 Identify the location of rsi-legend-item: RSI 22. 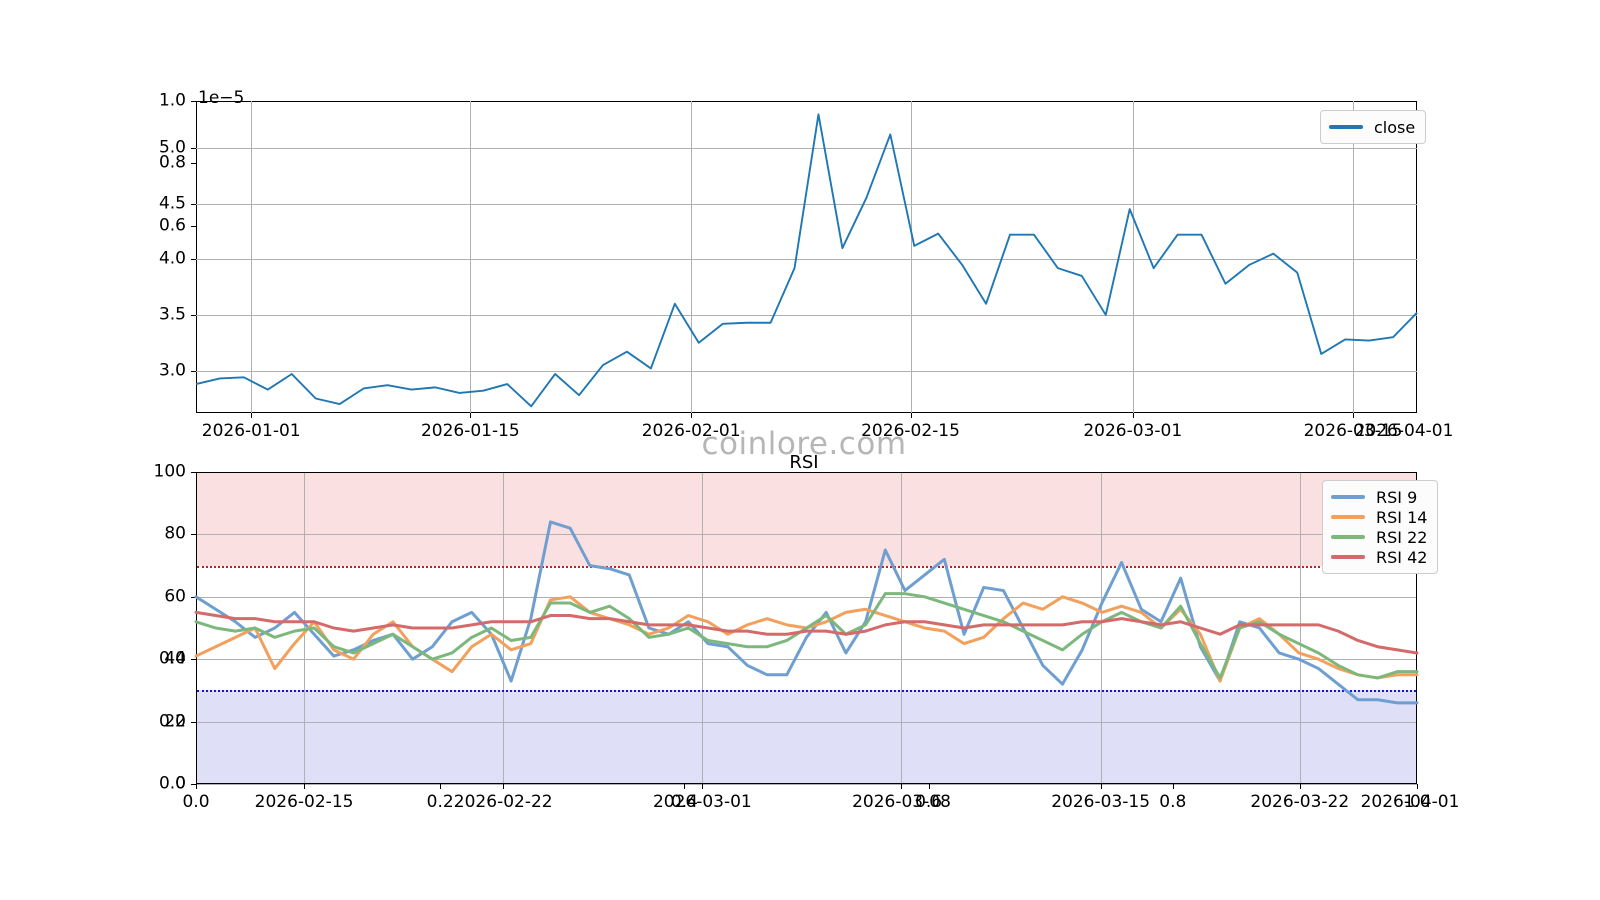
(1379, 537).